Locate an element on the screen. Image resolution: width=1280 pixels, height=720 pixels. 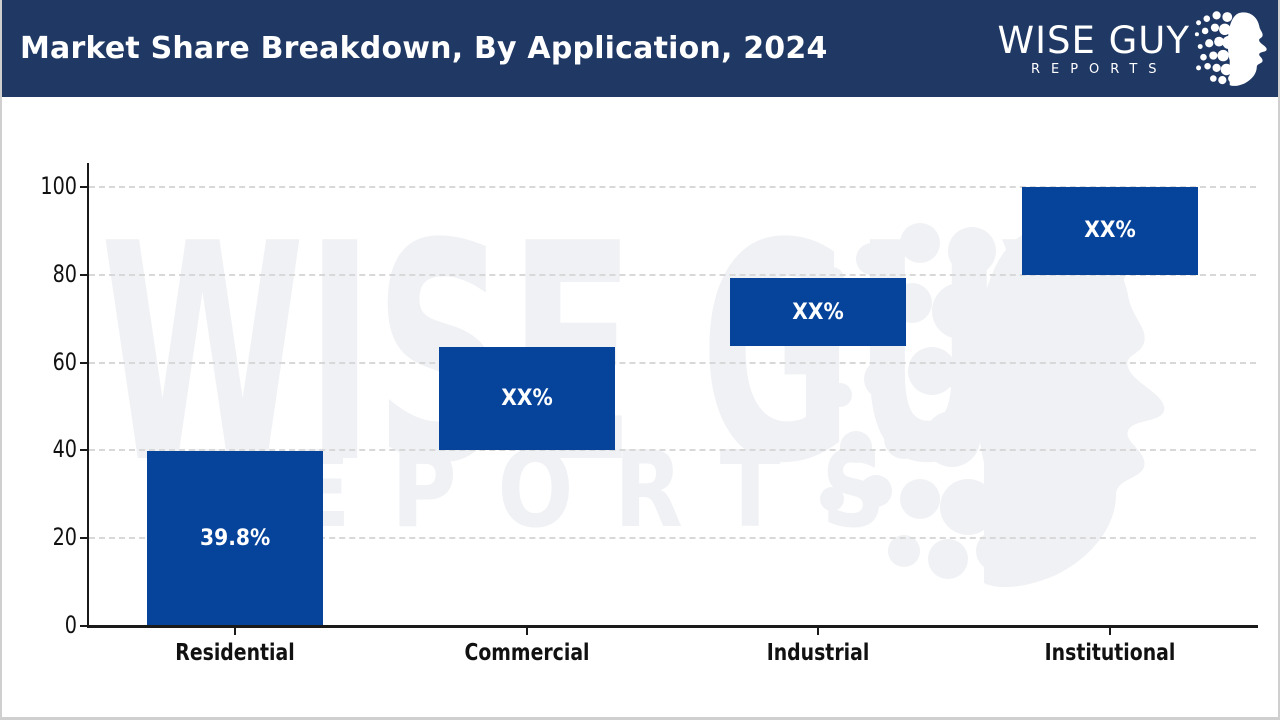
x-category-label: Industrial is located at coordinates (818, 653).